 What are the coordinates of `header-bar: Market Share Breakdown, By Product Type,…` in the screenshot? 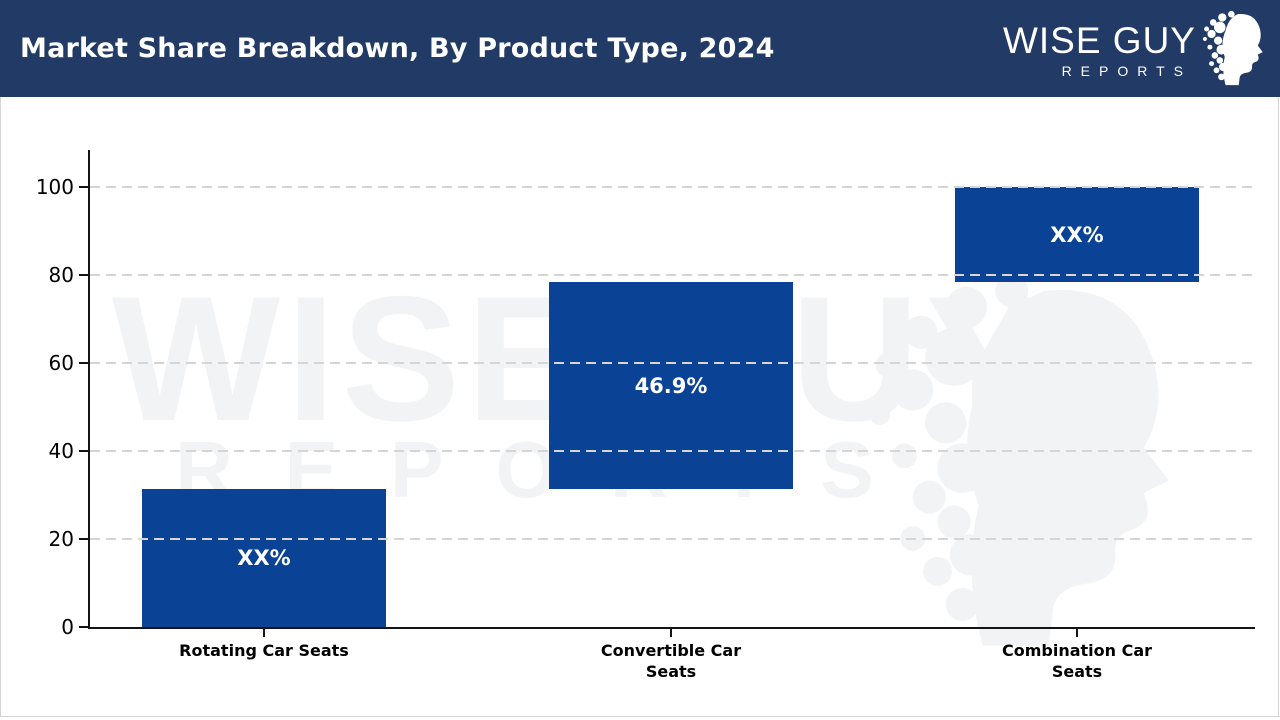 It's located at (640, 48).